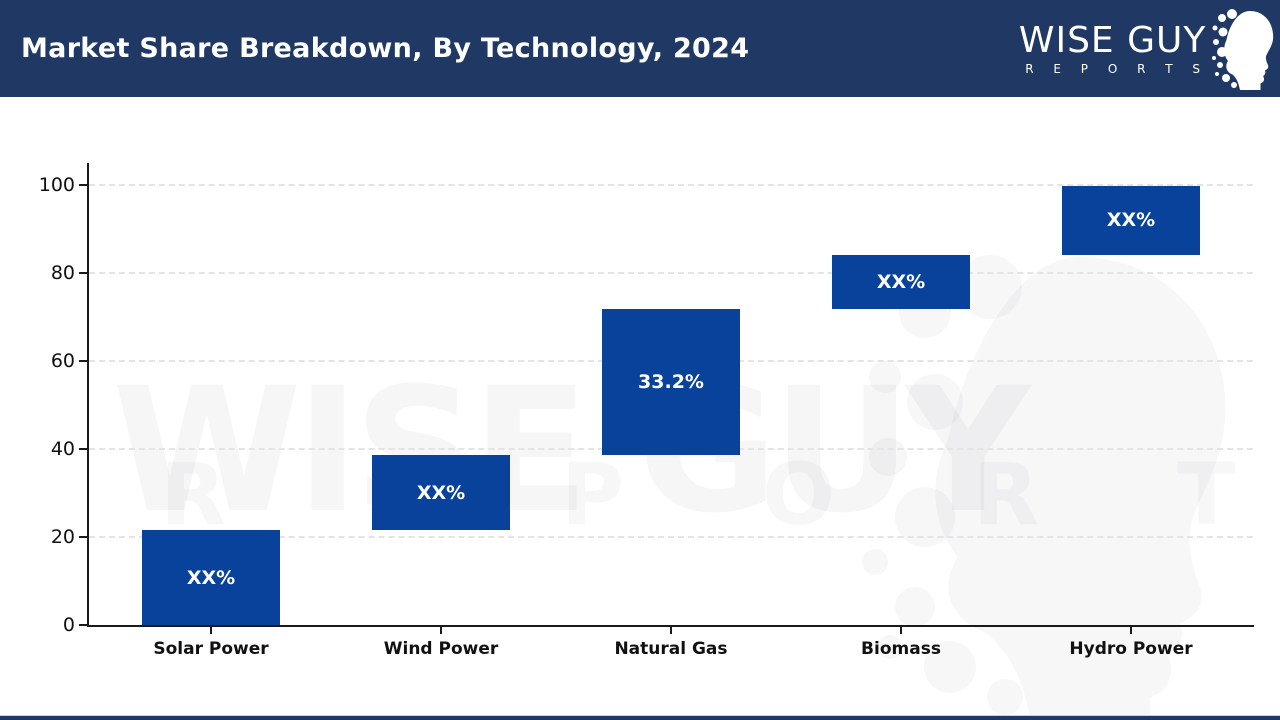  Describe the element at coordinates (211, 649) in the screenshot. I see `x-tick-label: Solar Power` at that location.